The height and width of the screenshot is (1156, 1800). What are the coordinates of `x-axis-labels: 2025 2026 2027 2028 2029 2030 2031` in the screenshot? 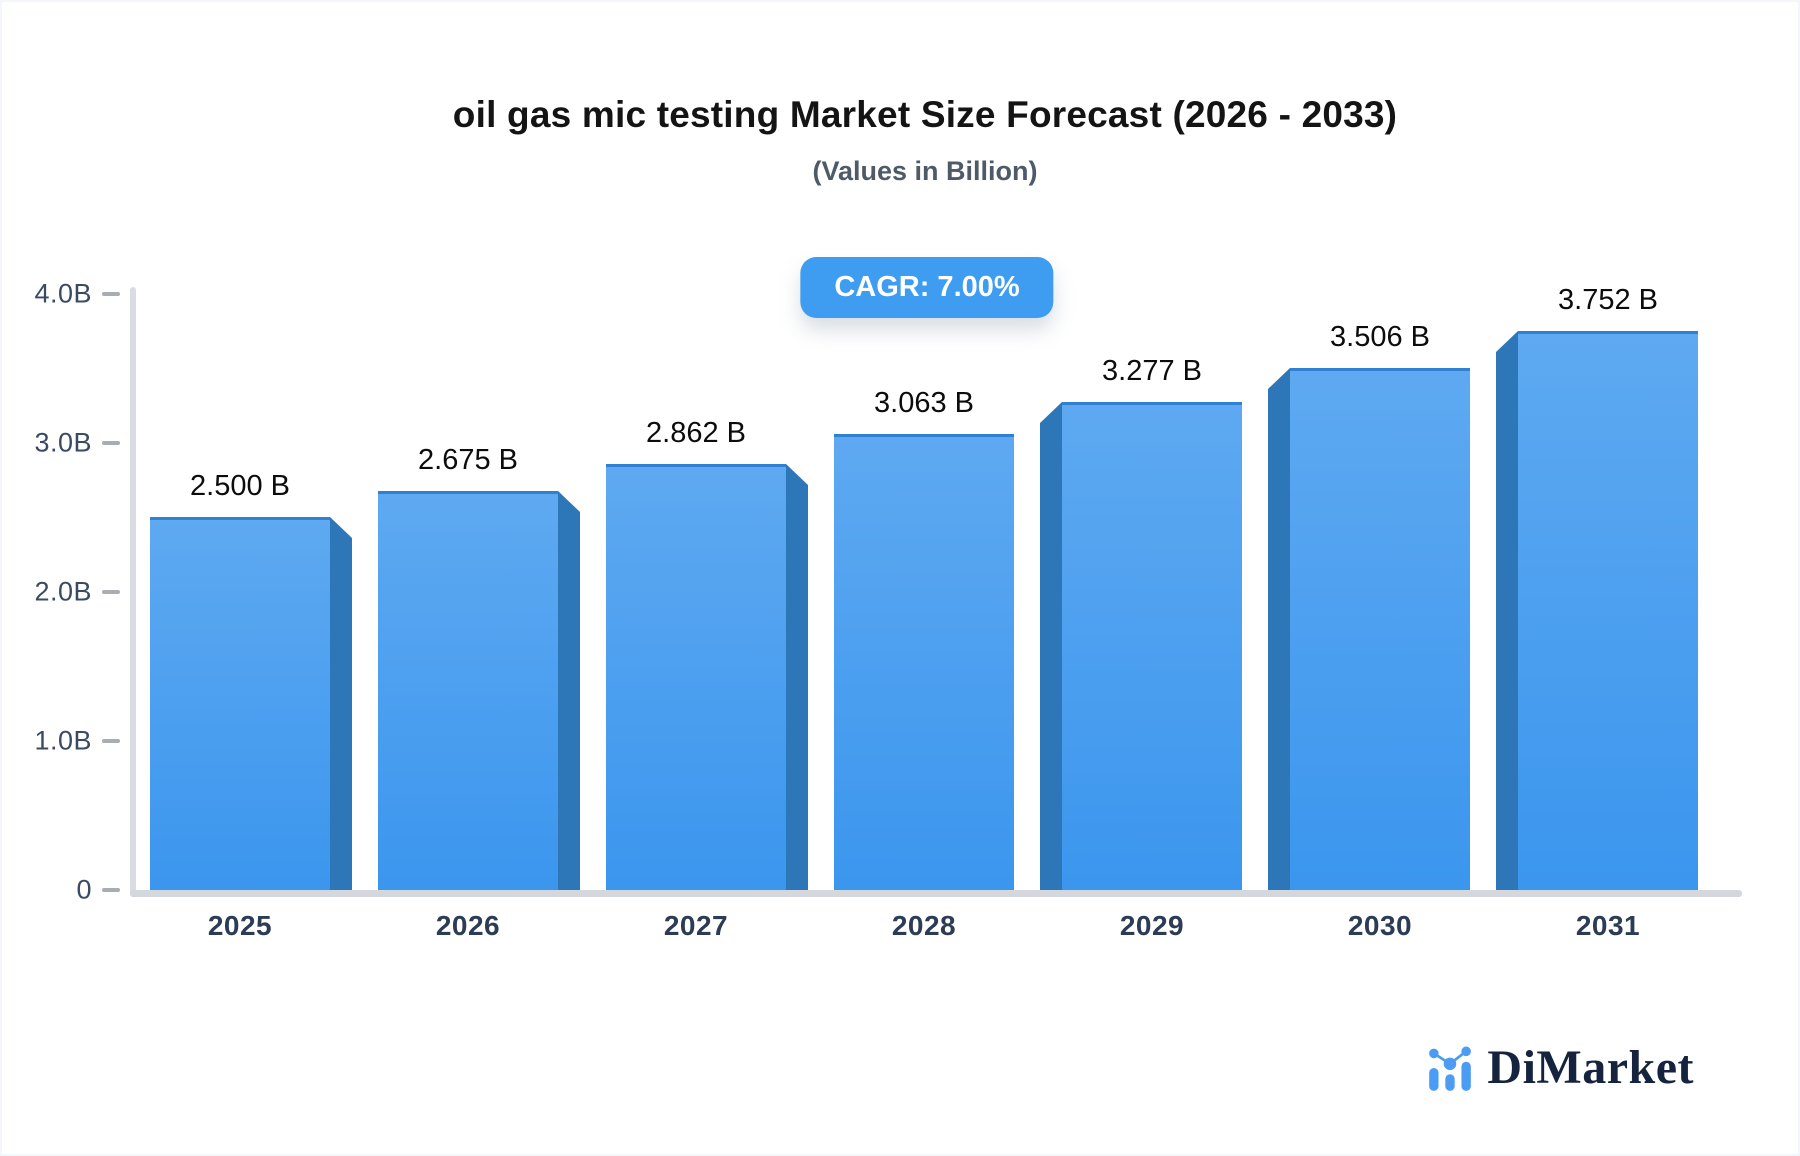 It's located at (924, 926).